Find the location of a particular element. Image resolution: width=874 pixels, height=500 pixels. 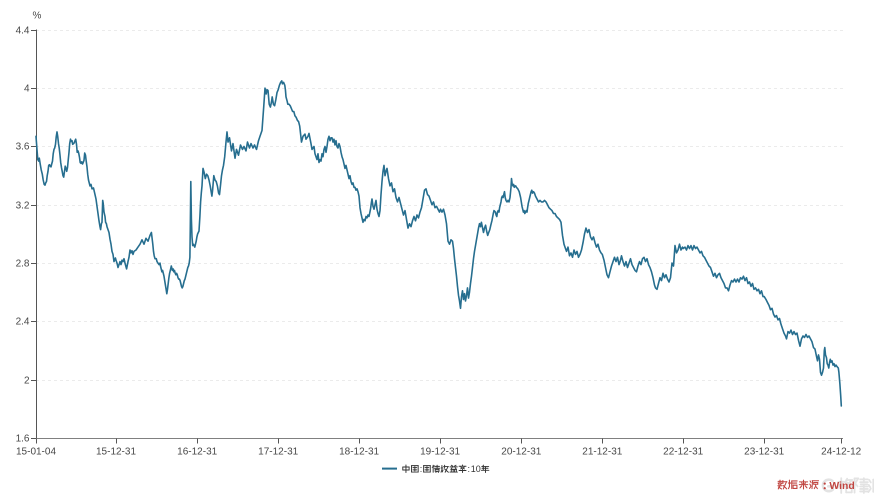

svg-text: 2.4 is located at coordinates (23, 322).